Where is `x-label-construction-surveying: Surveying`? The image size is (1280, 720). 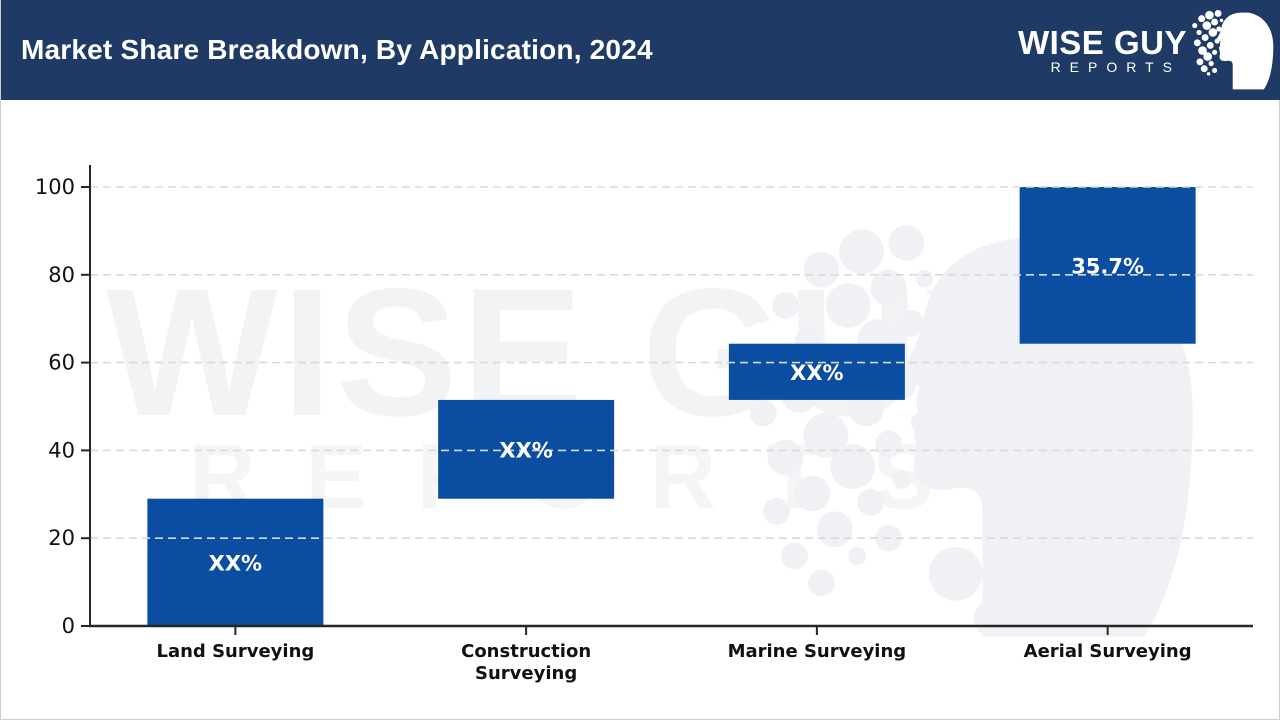 x-label-construction-surveying: Surveying is located at coordinates (526, 673).